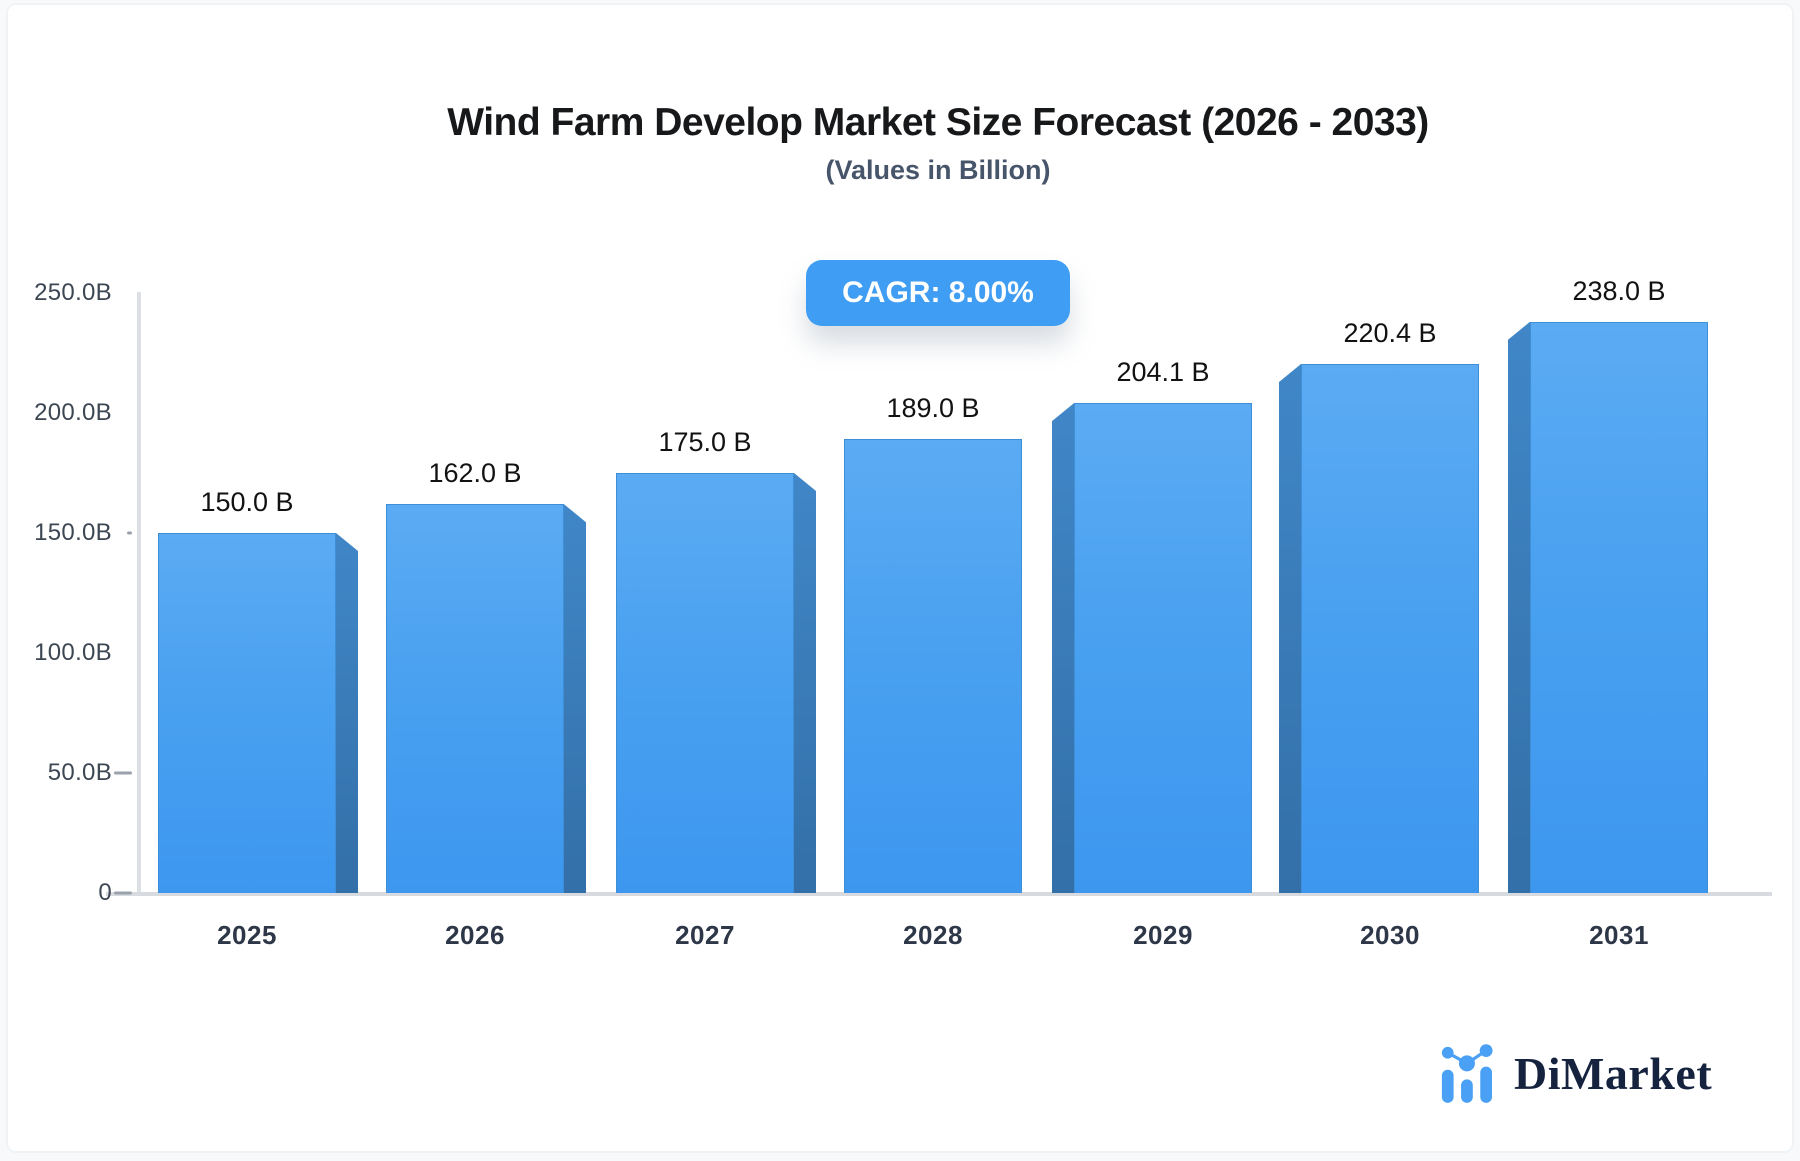  I want to click on bar-2027, so click(705, 683).